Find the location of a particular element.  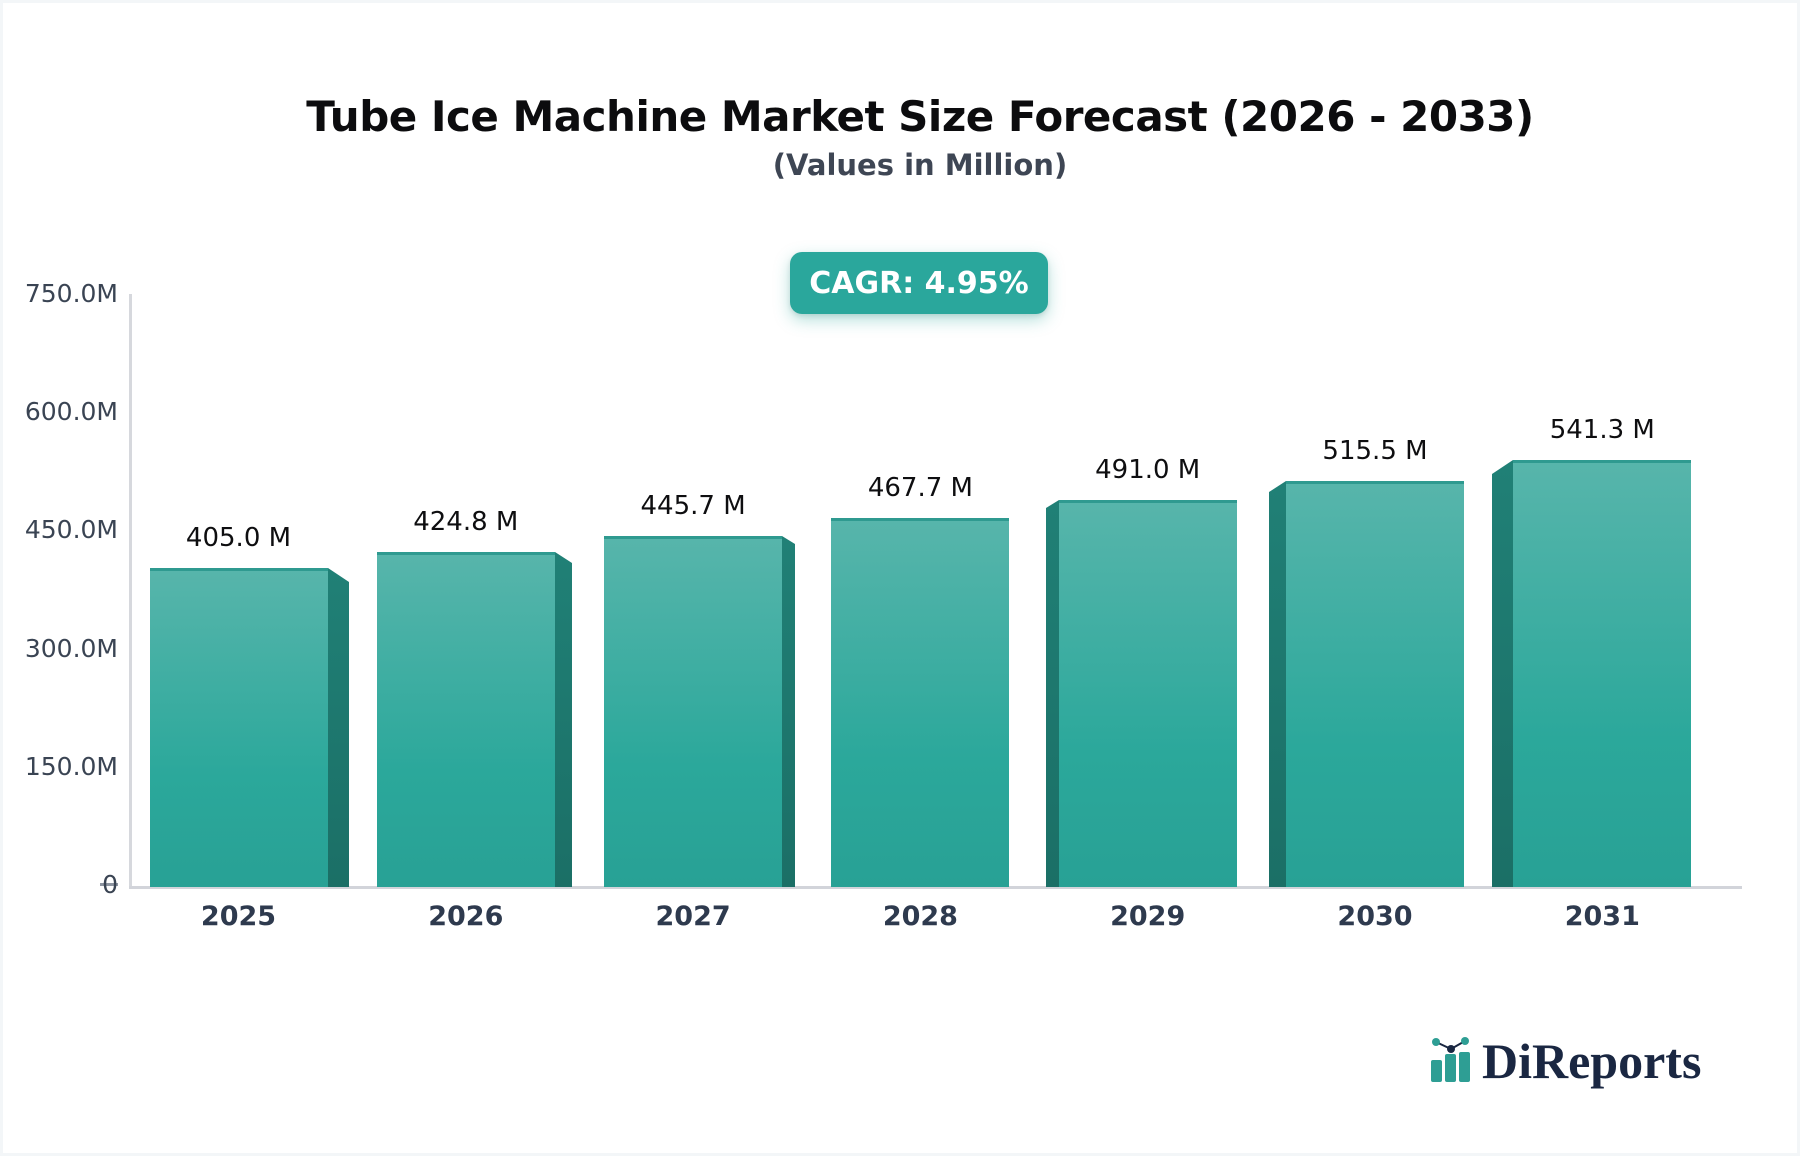

bar-value-label: 467.7 M is located at coordinates (920, 488).